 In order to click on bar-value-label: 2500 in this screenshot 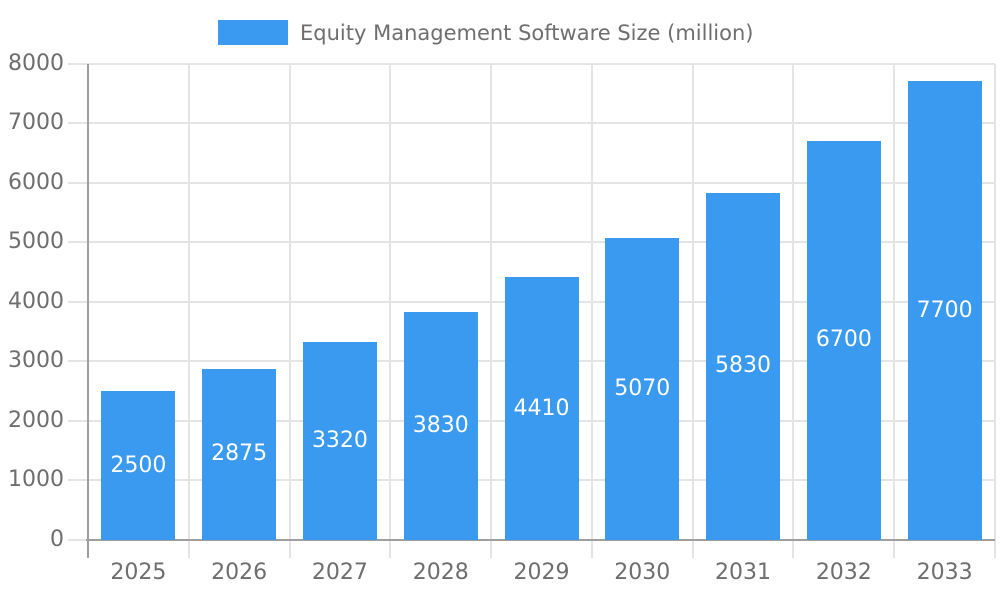, I will do `click(138, 465)`.